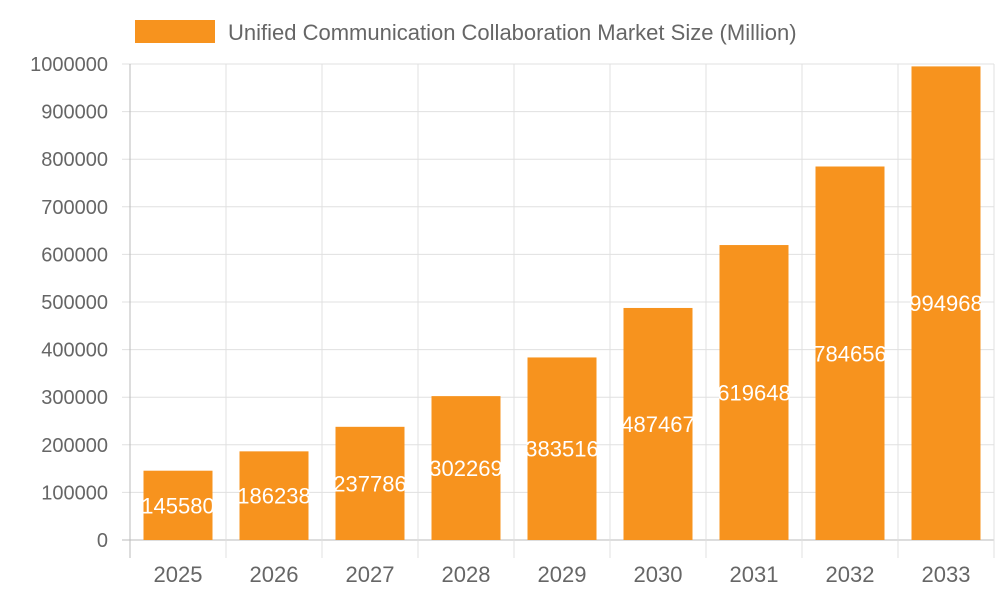 This screenshot has width=1000, height=605. What do you see at coordinates (658, 574) in the screenshot?
I see `x-tick-label: 2030` at bounding box center [658, 574].